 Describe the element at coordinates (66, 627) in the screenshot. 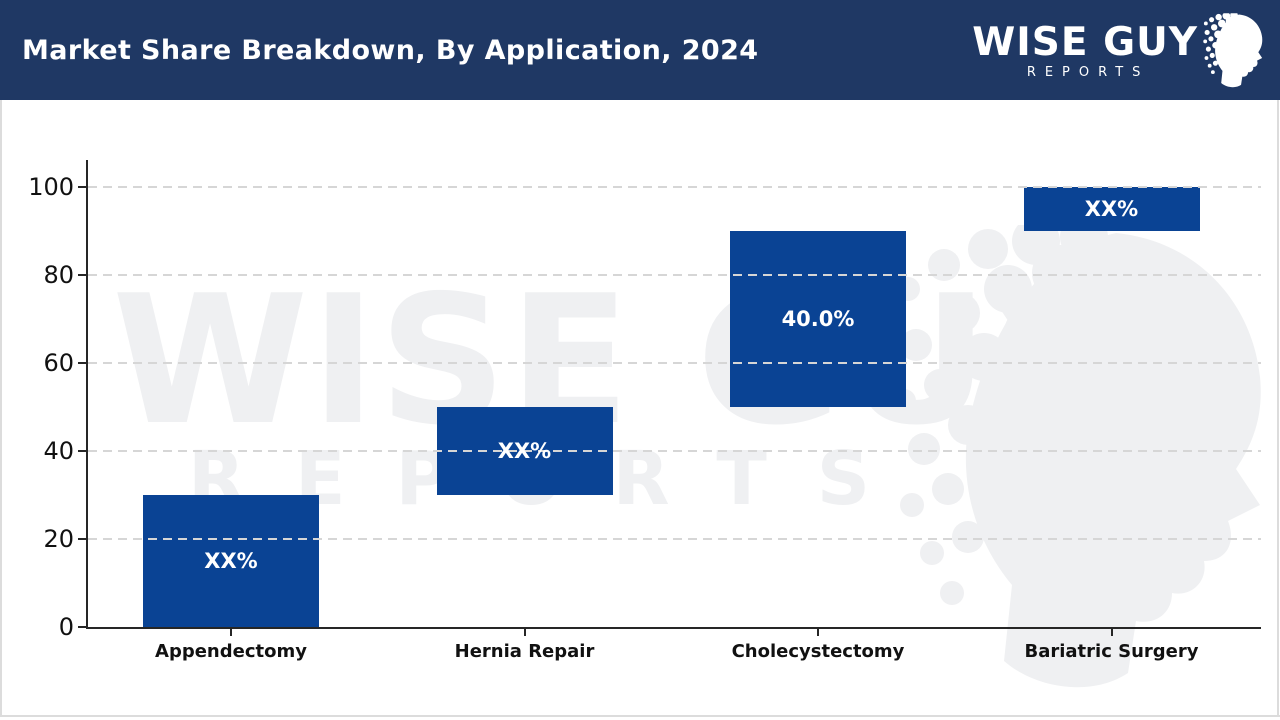

I see `y-tick-label: 0` at that location.